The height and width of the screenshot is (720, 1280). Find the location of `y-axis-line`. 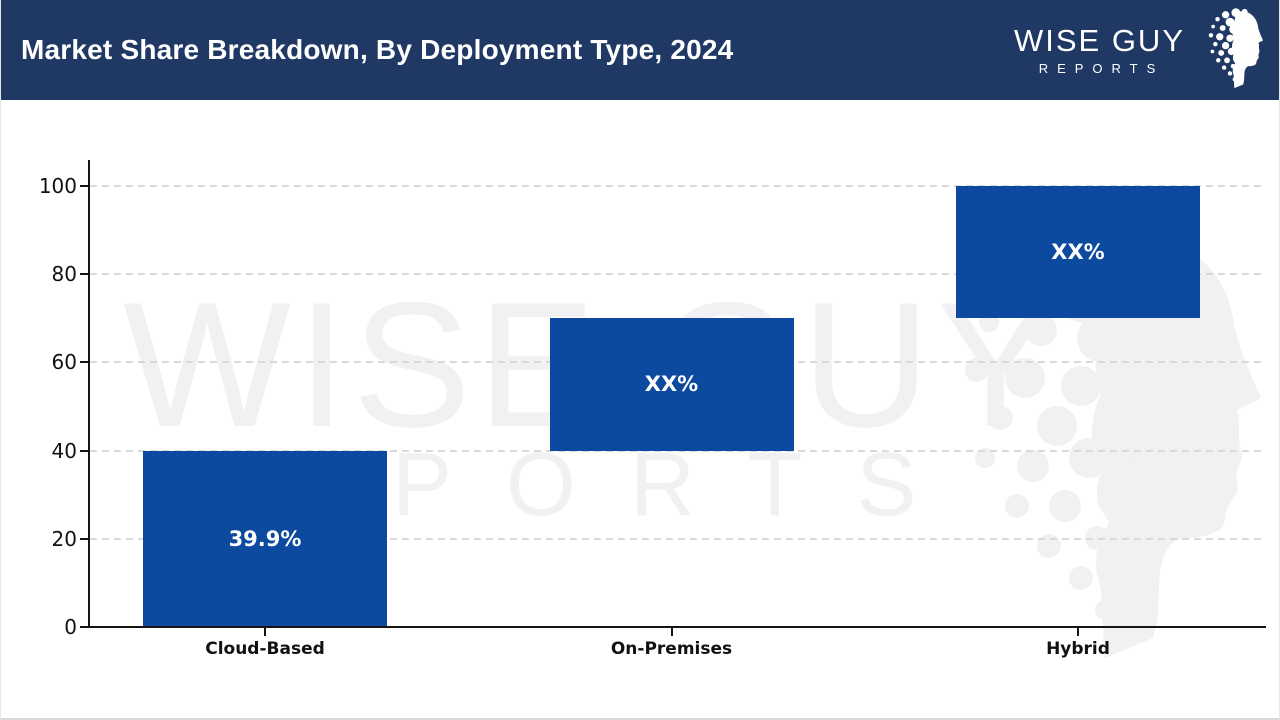

y-axis-line is located at coordinates (89, 394).